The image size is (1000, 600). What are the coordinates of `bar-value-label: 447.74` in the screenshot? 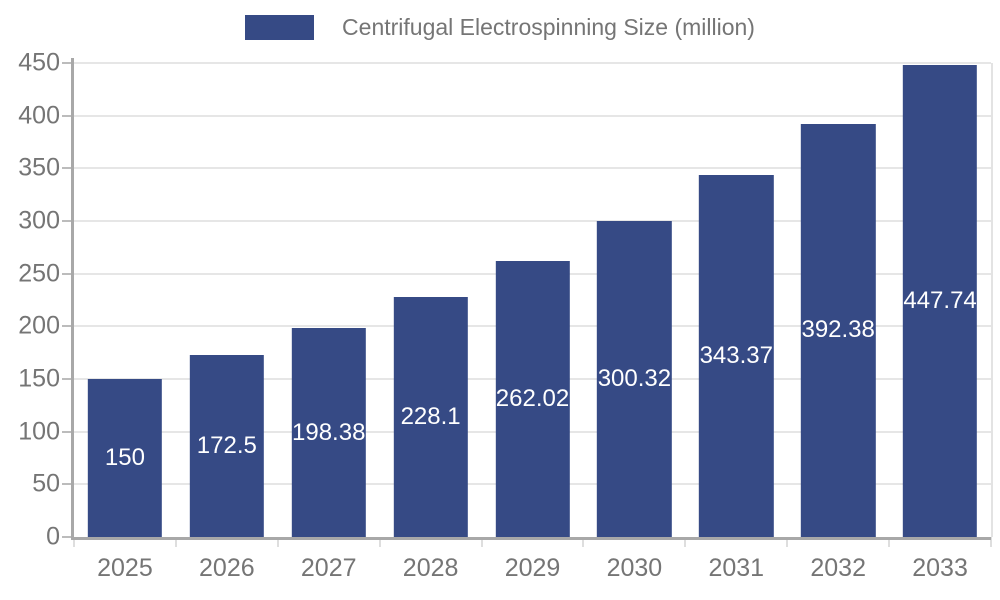 It's located at (940, 301).